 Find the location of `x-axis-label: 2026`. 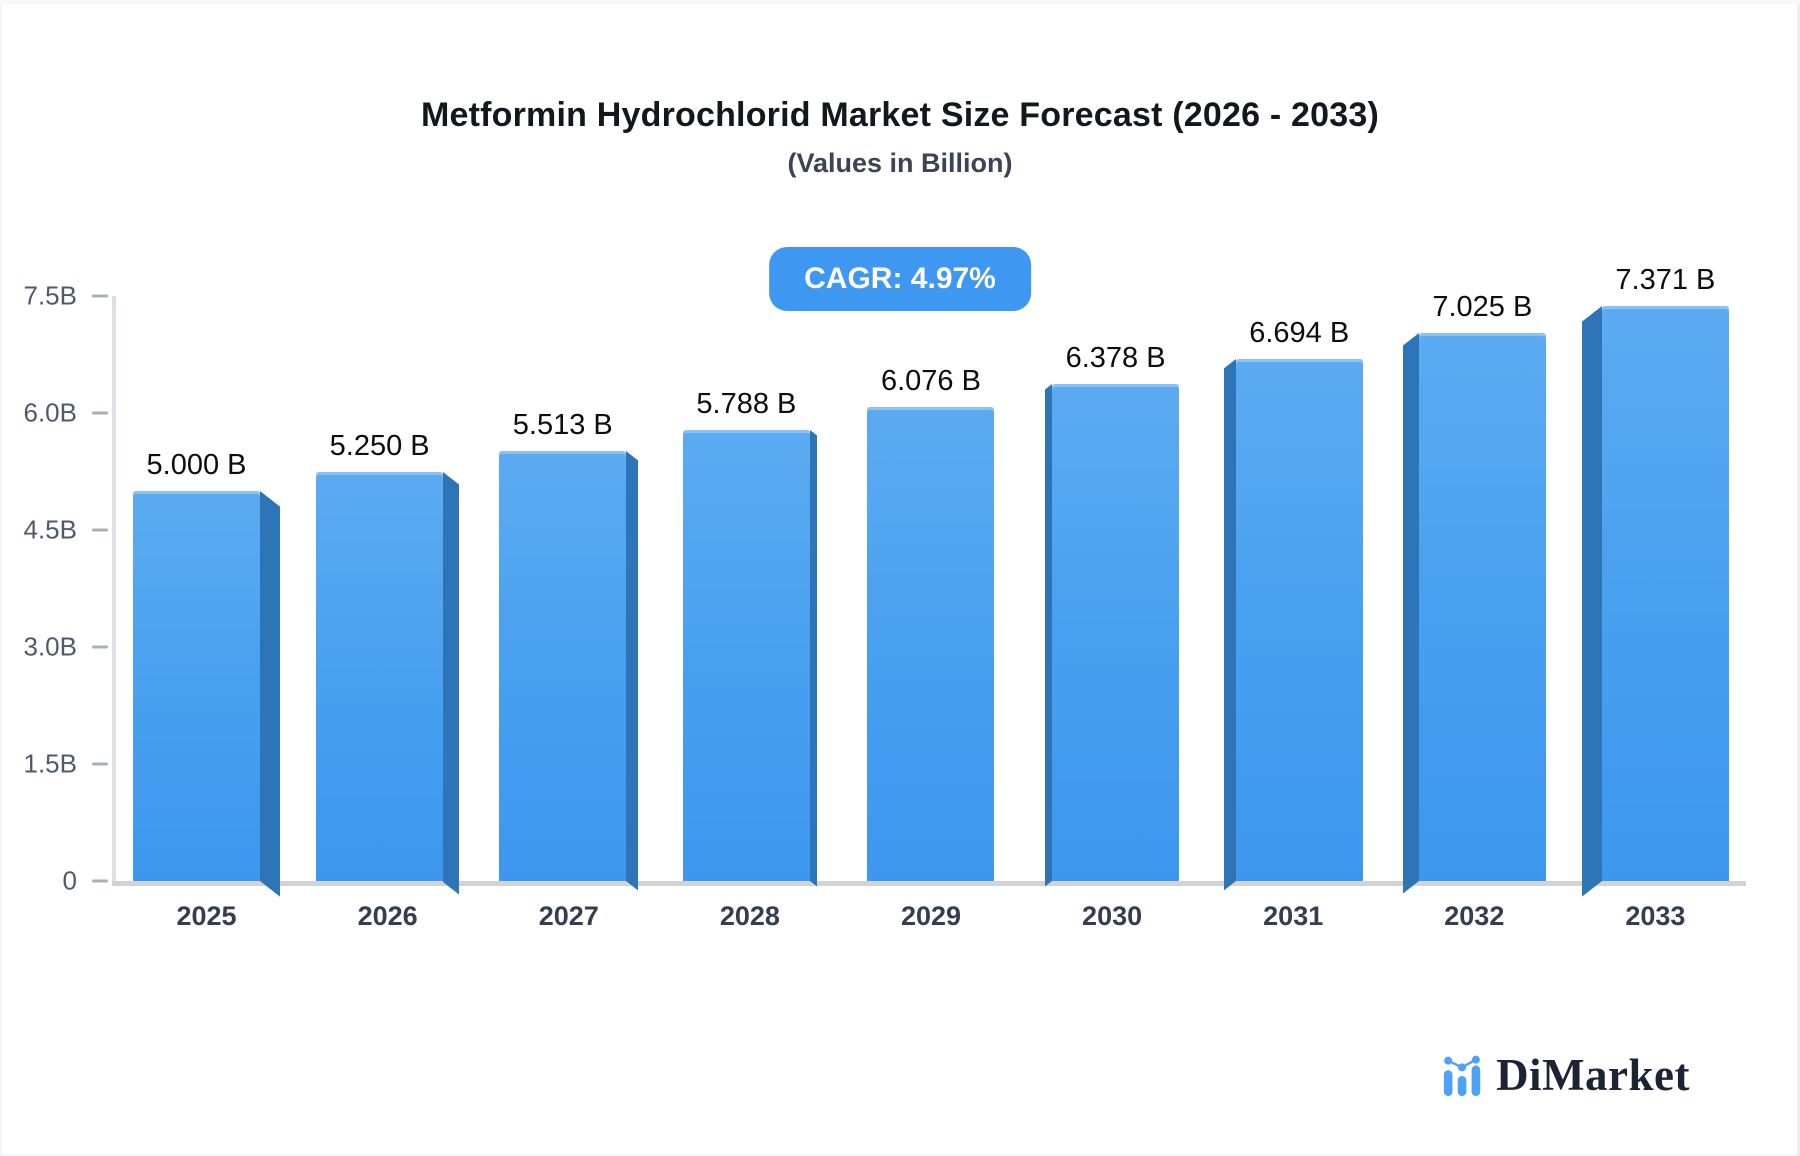

x-axis-label: 2026 is located at coordinates (387, 916).